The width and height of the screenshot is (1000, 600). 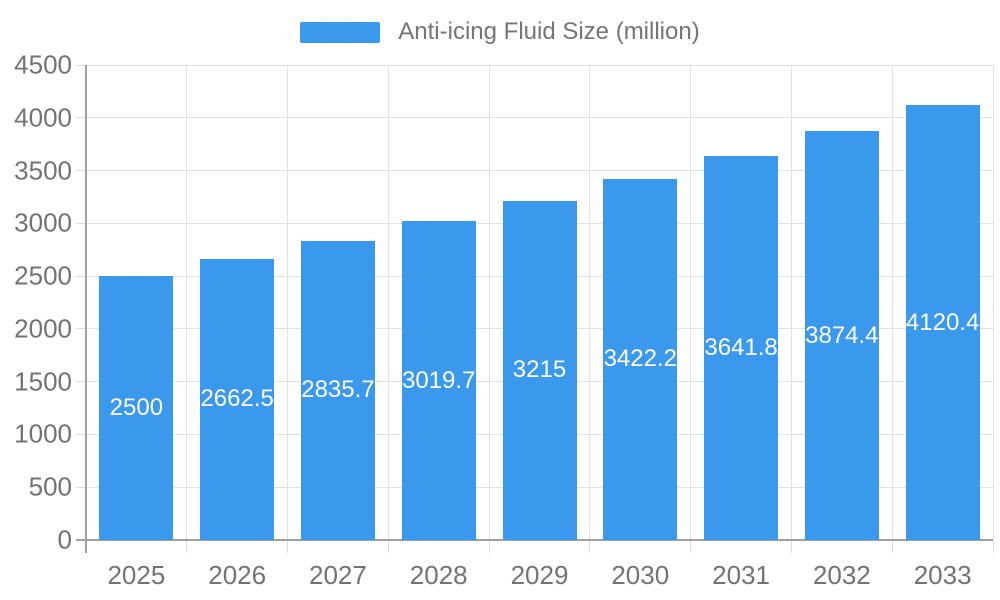 I want to click on legend-label: Anti-icing Fluid Size (million), so click(x=549, y=31).